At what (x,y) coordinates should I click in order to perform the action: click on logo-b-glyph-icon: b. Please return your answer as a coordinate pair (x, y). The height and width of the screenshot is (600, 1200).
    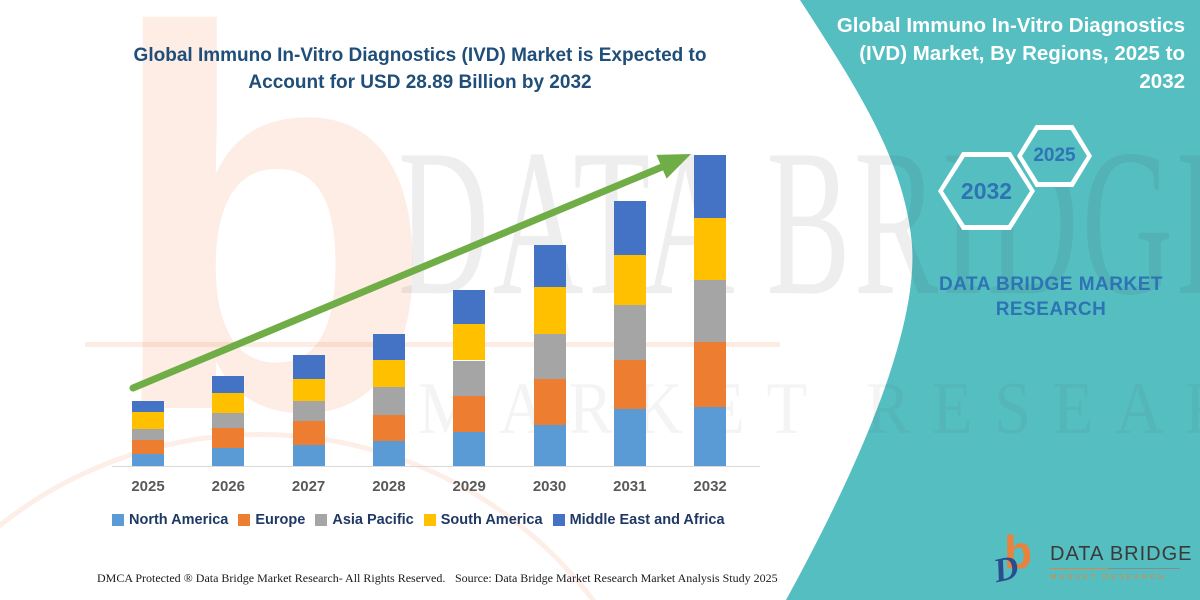
    Looking at the image, I should click on (1018, 552).